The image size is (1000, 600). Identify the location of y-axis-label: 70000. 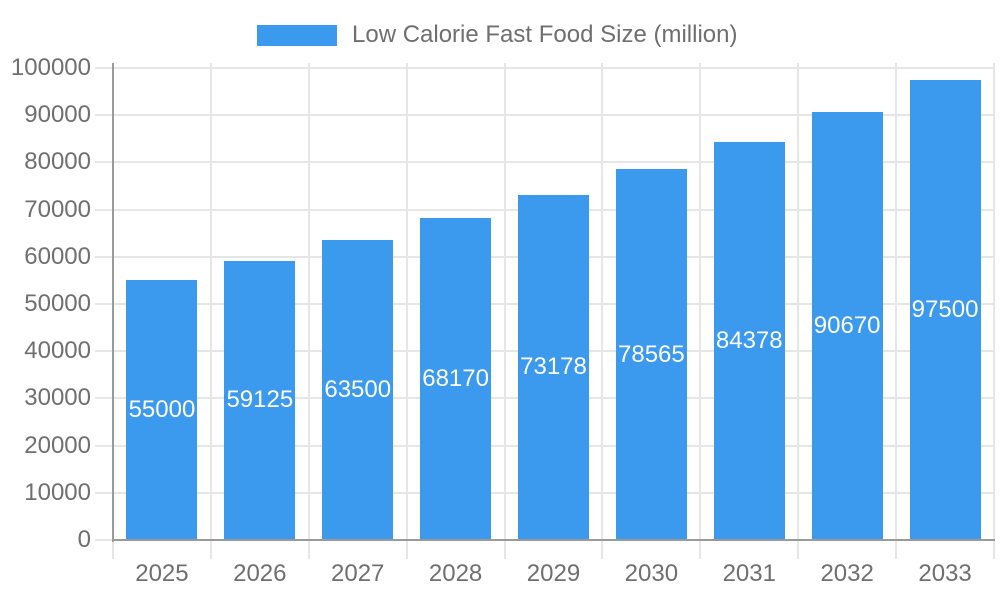
(57, 209).